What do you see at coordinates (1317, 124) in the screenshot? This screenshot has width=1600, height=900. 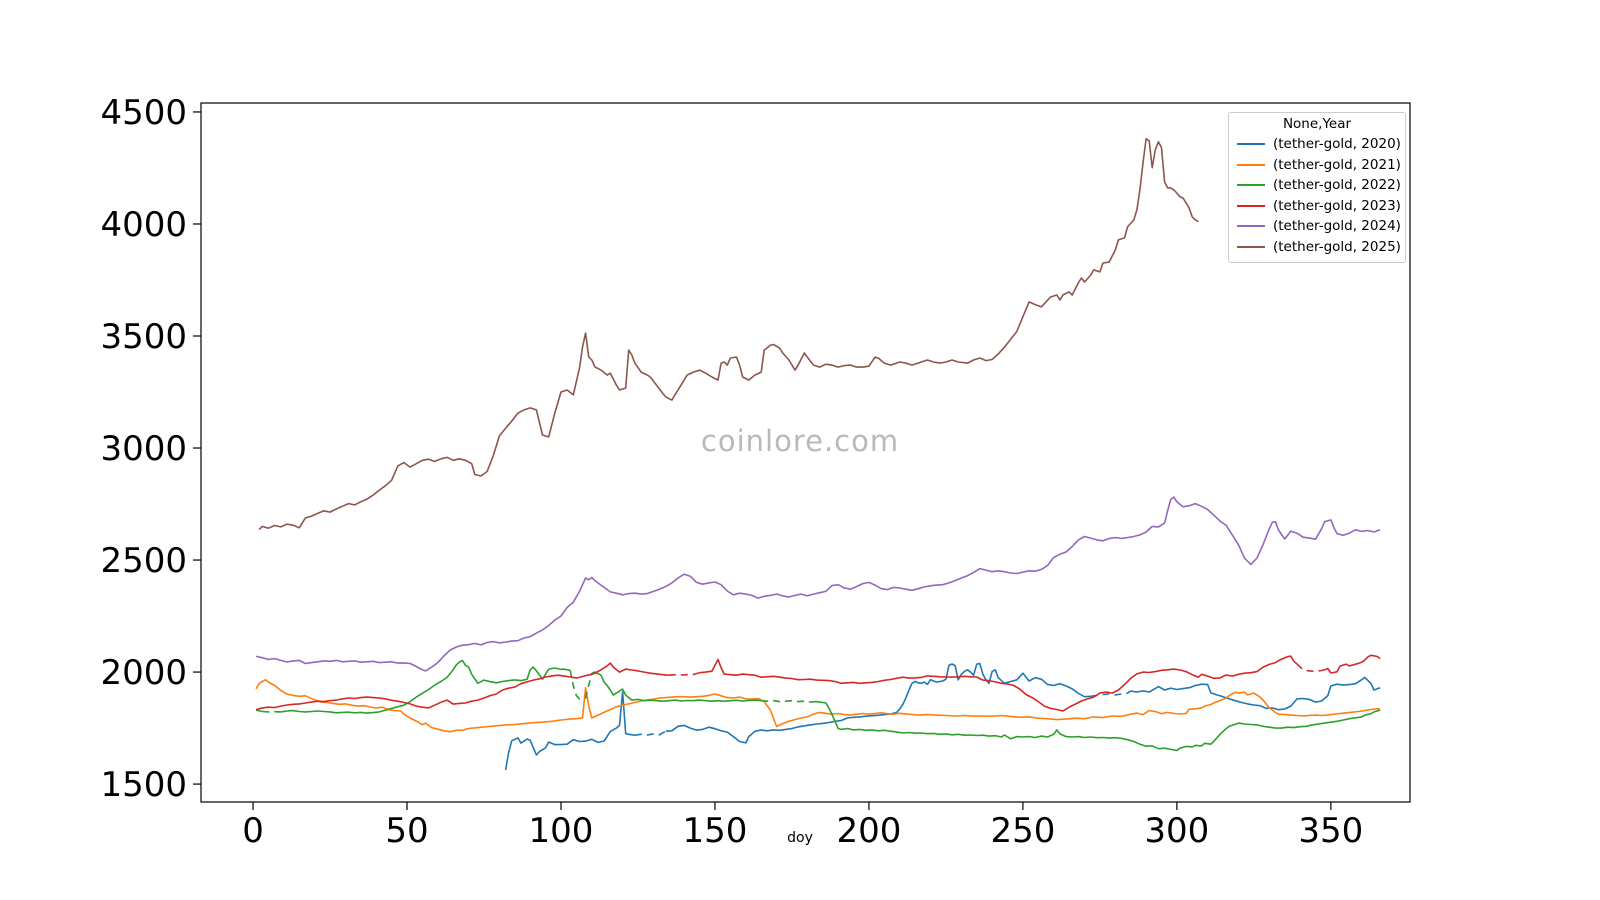 I see `legend-title: None,Year` at bounding box center [1317, 124].